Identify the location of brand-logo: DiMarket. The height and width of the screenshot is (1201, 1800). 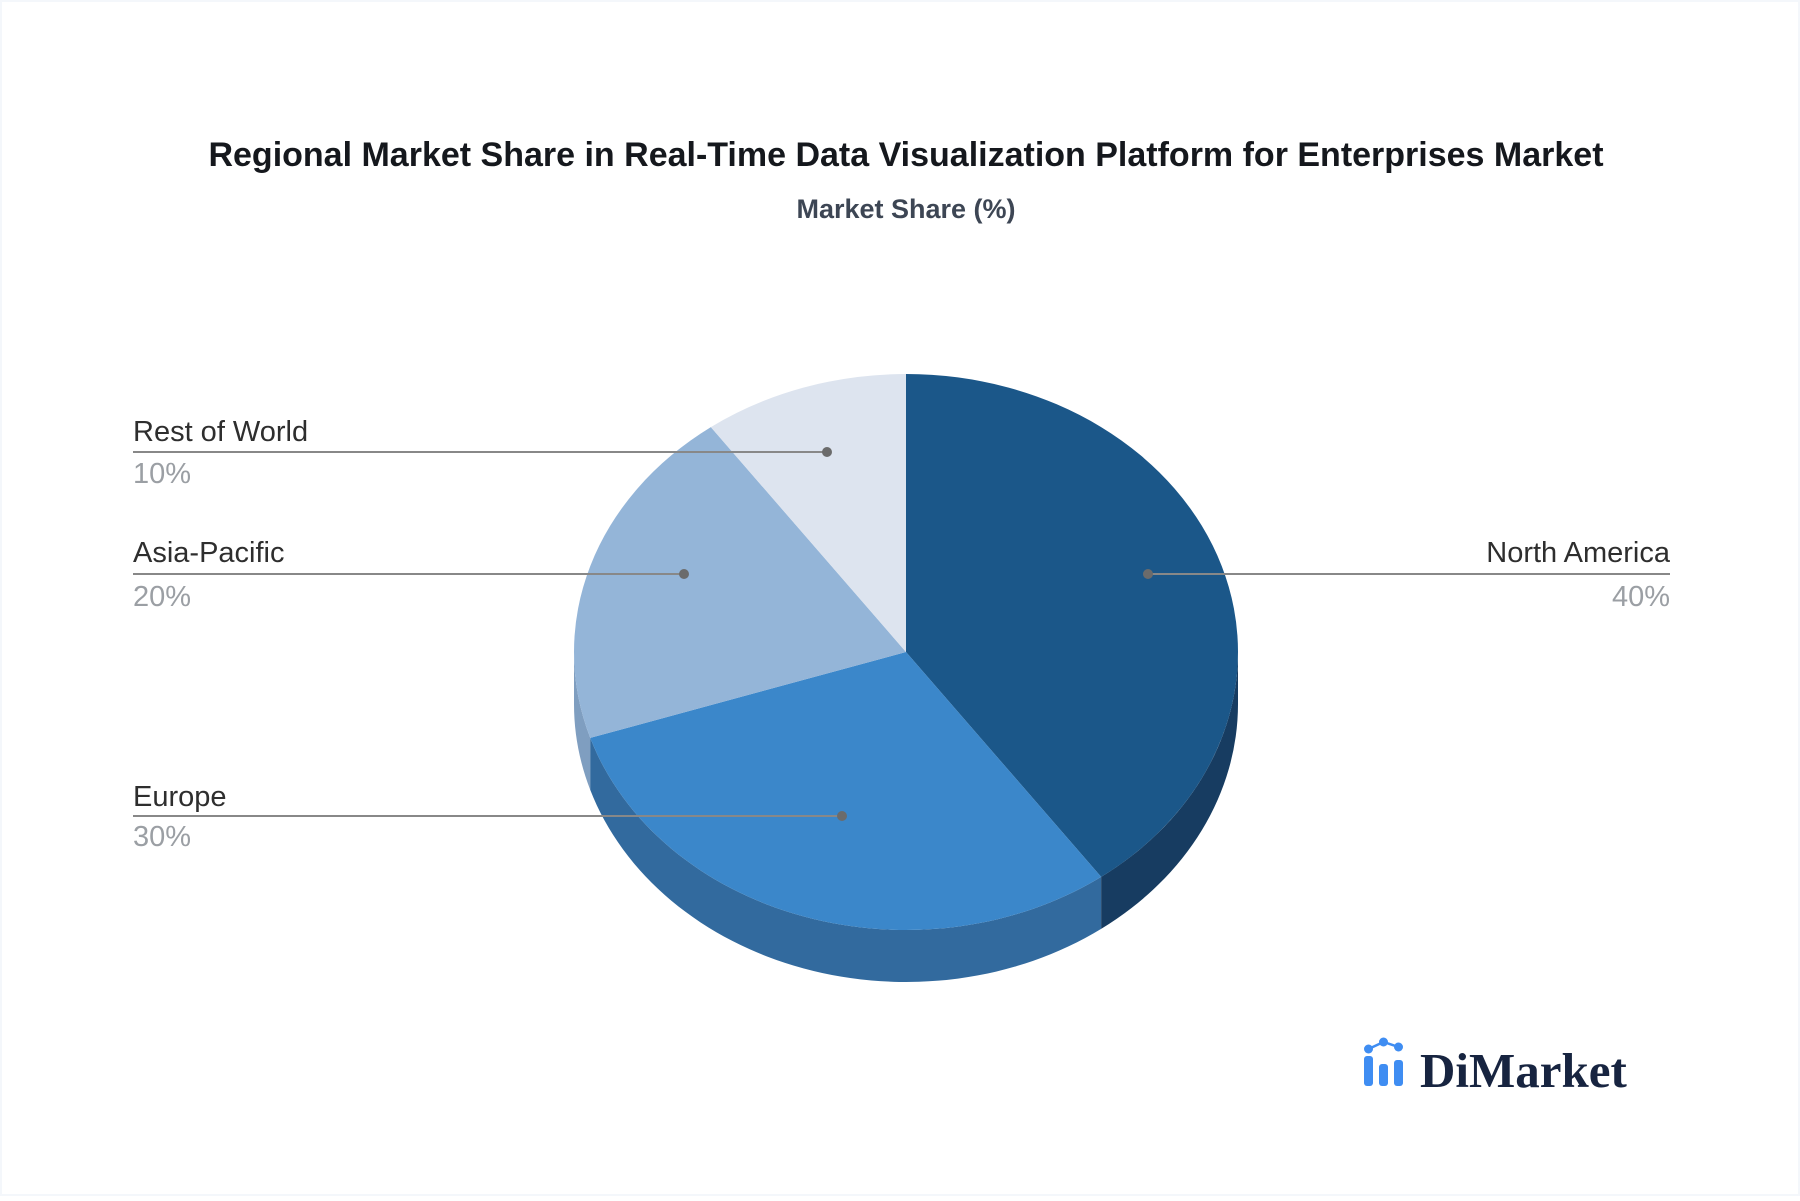
(1495, 1067).